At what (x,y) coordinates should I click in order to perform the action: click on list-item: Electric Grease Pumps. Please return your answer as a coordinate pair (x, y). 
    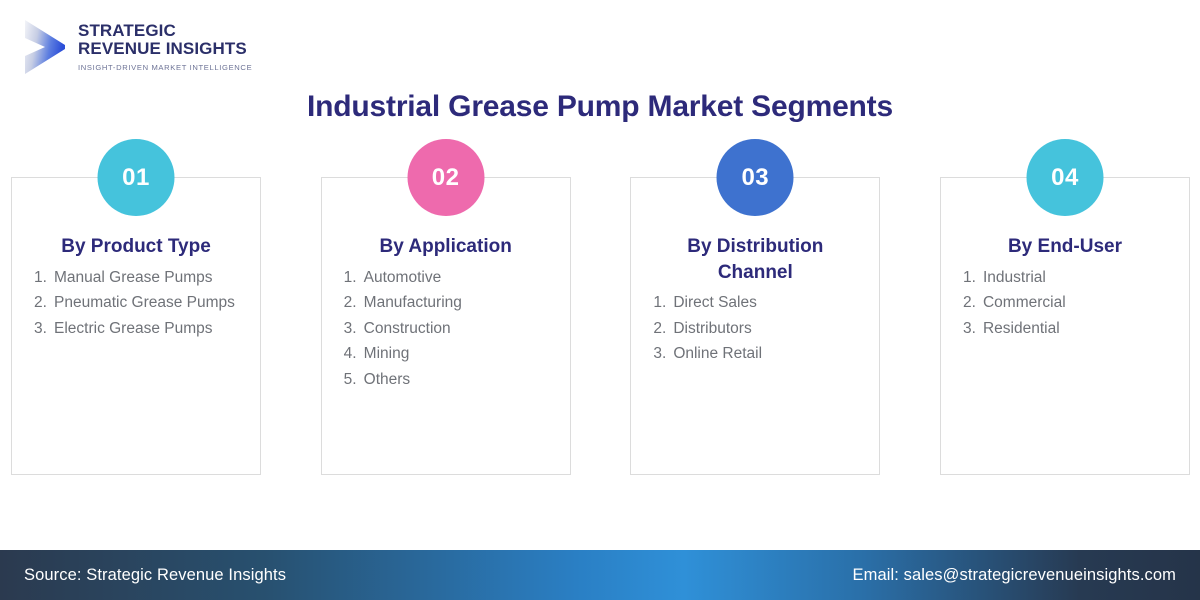
    Looking at the image, I should click on (123, 328).